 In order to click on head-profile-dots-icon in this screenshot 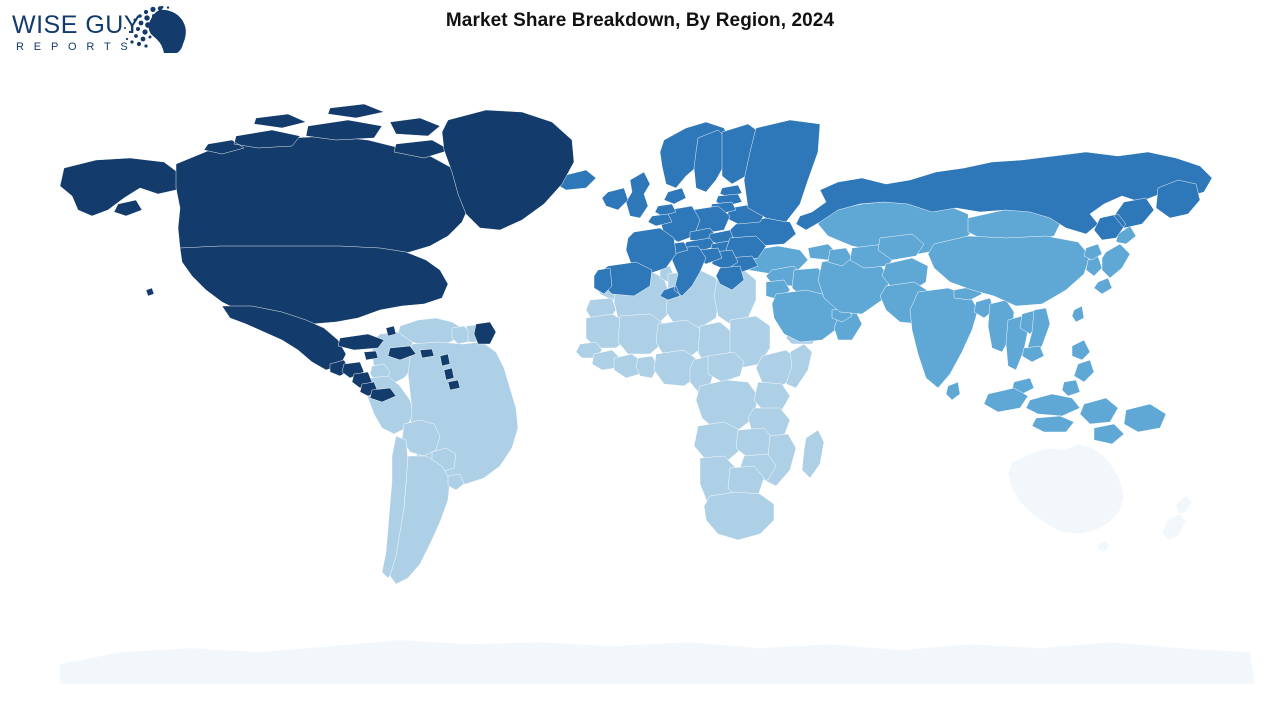, I will do `click(155, 30)`.